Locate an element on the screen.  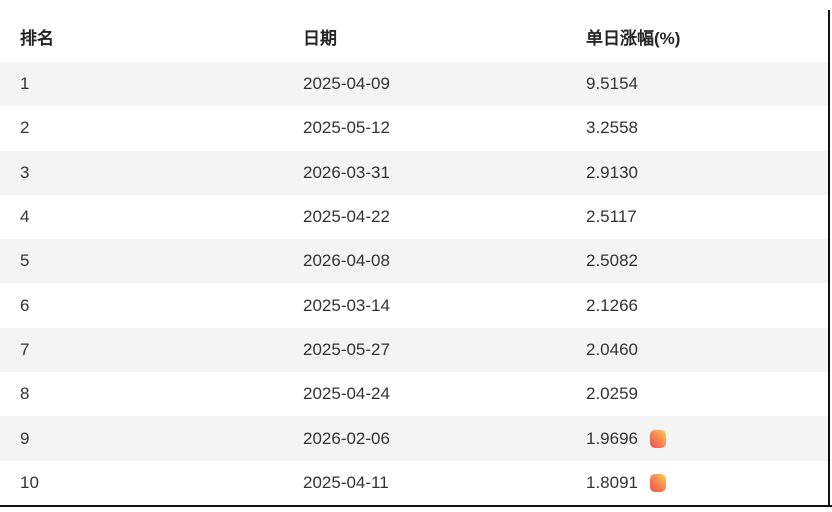
gain-cell-inner: 2.1266 is located at coordinates (612, 306).